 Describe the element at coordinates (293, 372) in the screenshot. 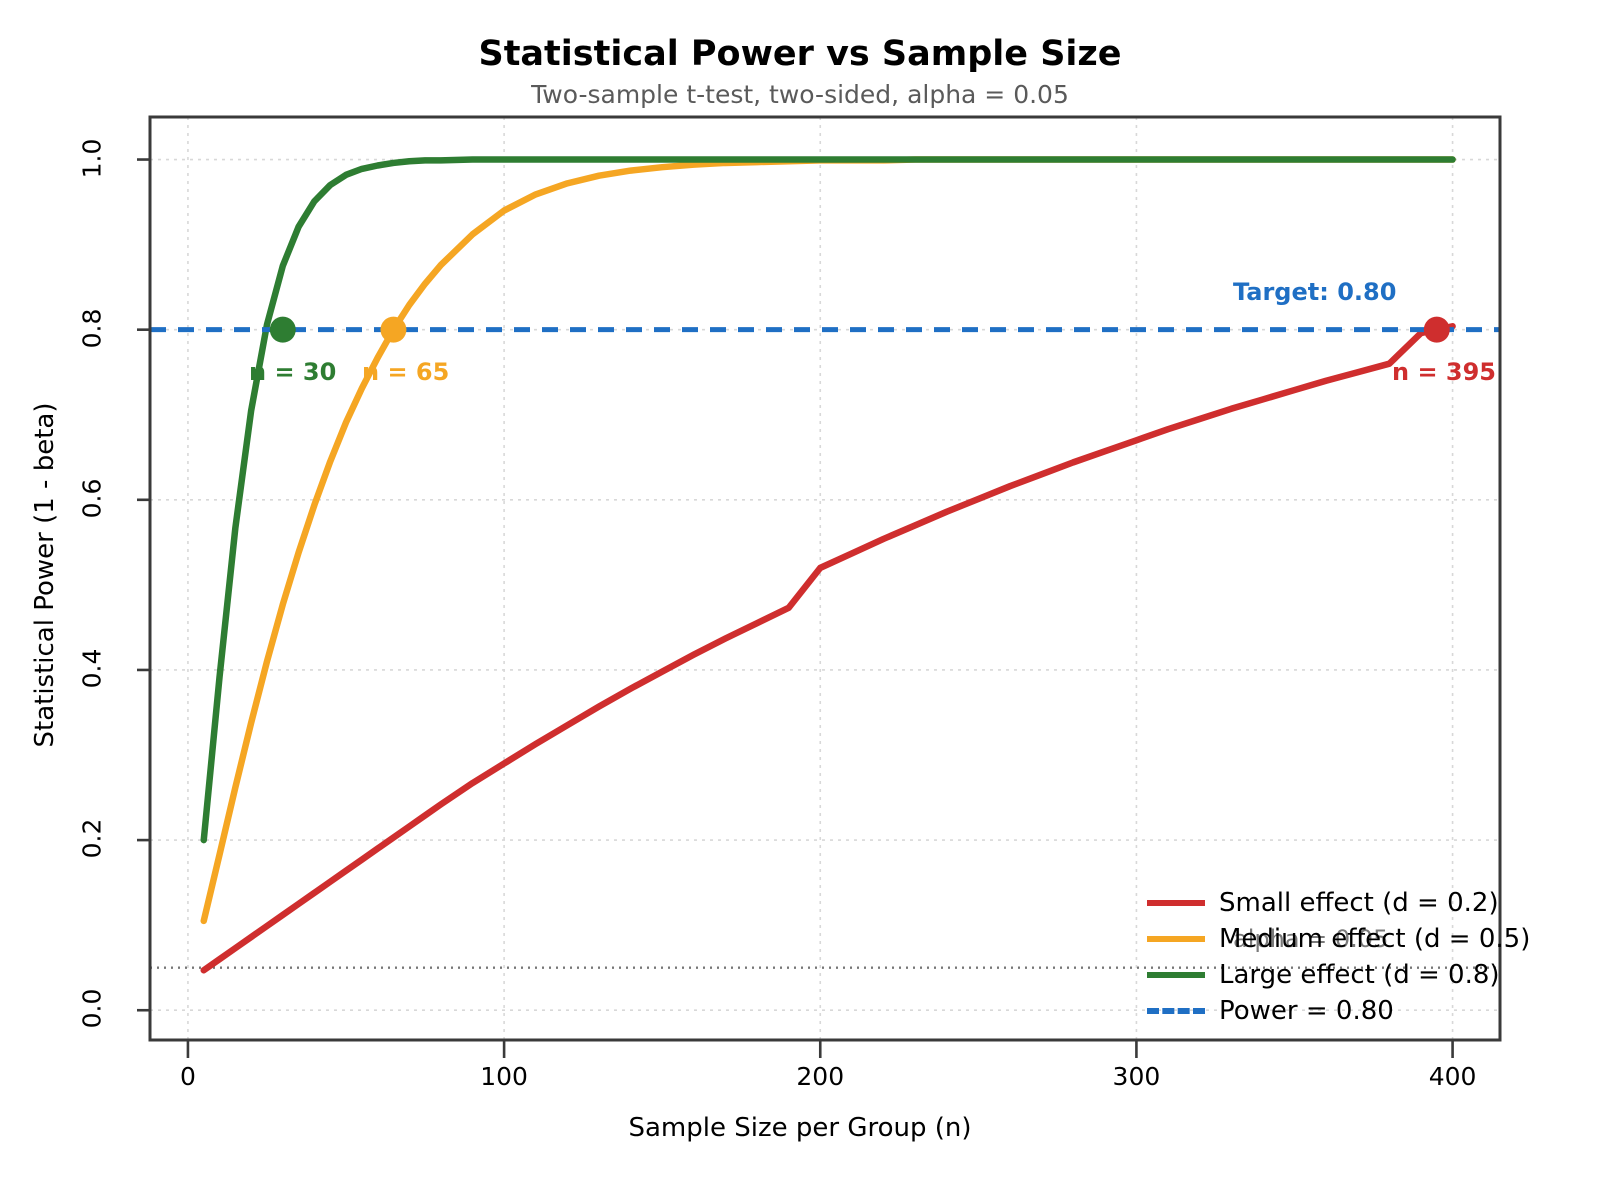

I see `n-large-annotation: n = 30` at that location.